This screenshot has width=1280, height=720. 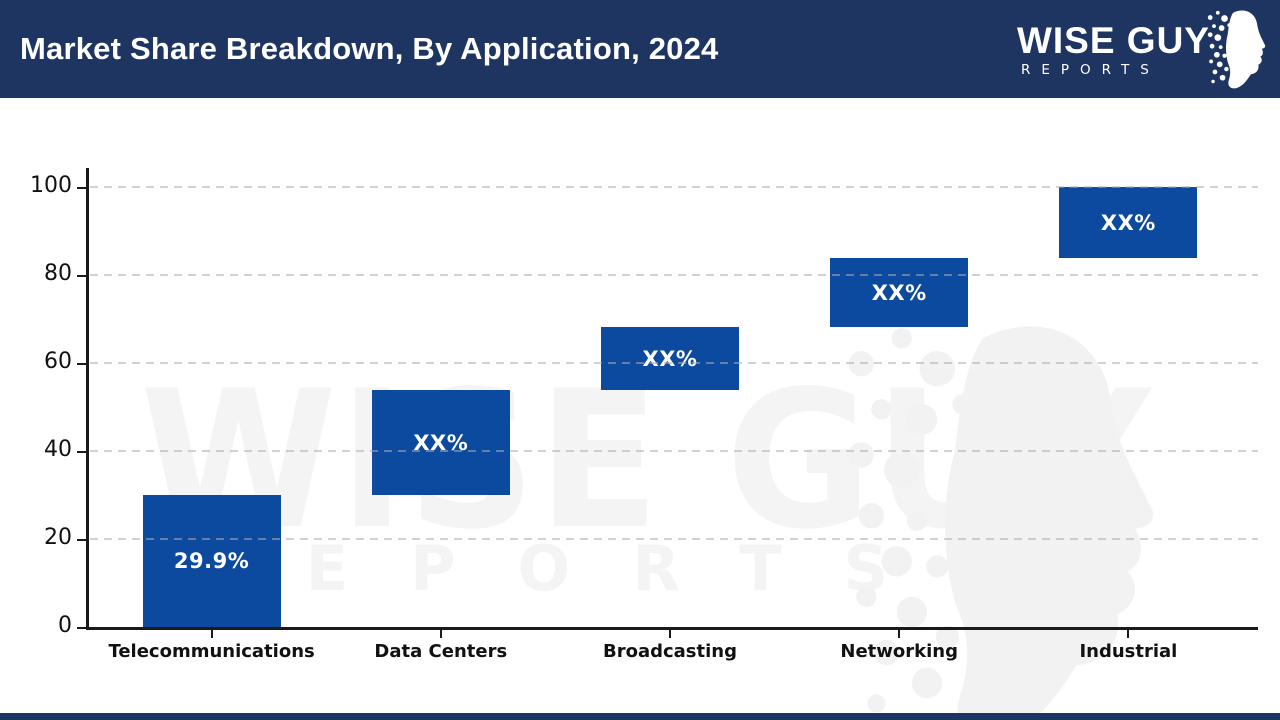 I want to click on y-tick-label: 80, so click(x=58, y=273).